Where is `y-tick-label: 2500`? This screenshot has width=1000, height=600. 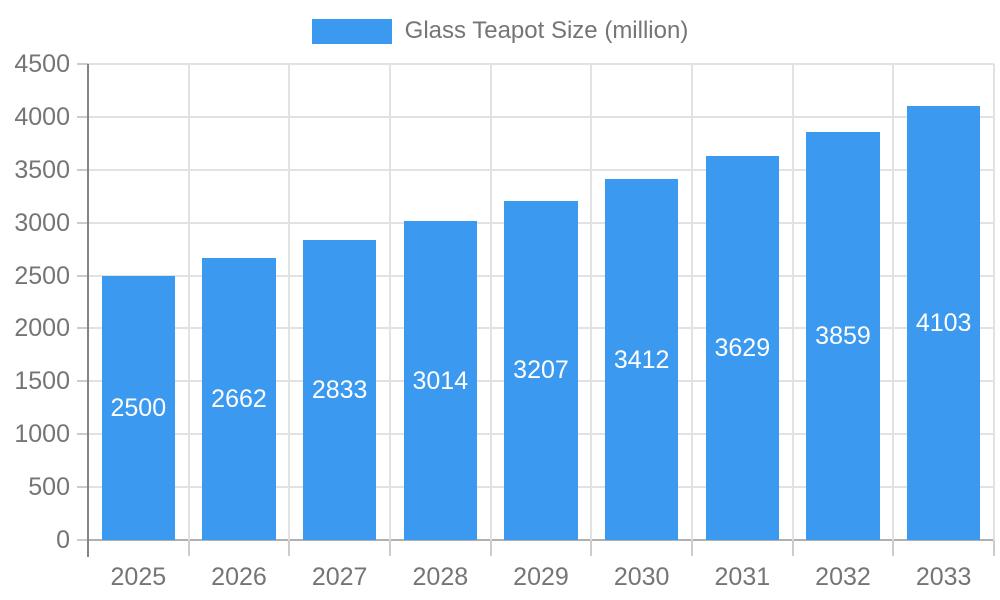 y-tick-label: 2500 is located at coordinates (42, 275).